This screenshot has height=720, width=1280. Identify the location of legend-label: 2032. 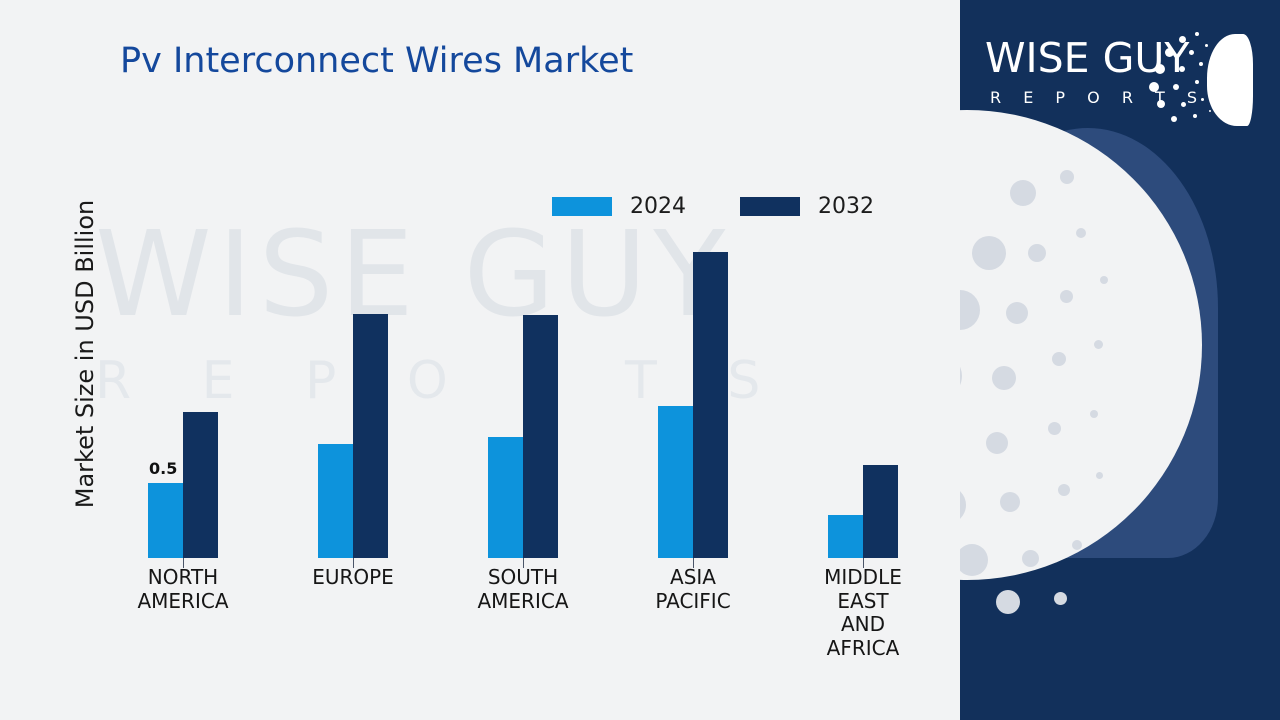
(846, 206).